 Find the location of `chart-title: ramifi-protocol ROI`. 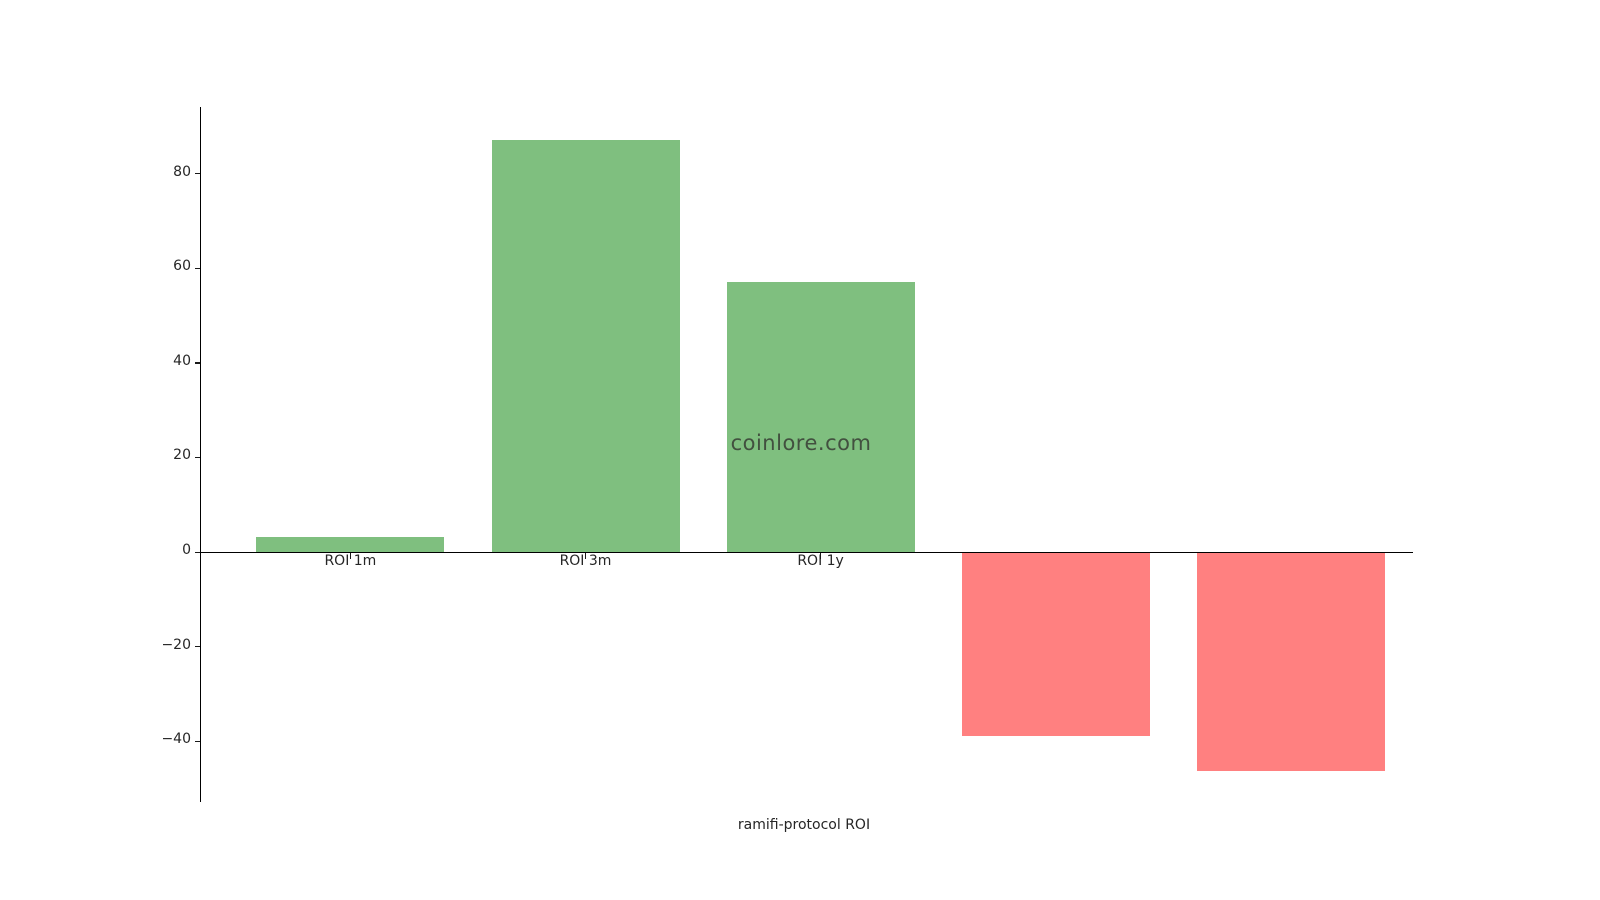

chart-title: ramifi-protocol ROI is located at coordinates (804, 825).